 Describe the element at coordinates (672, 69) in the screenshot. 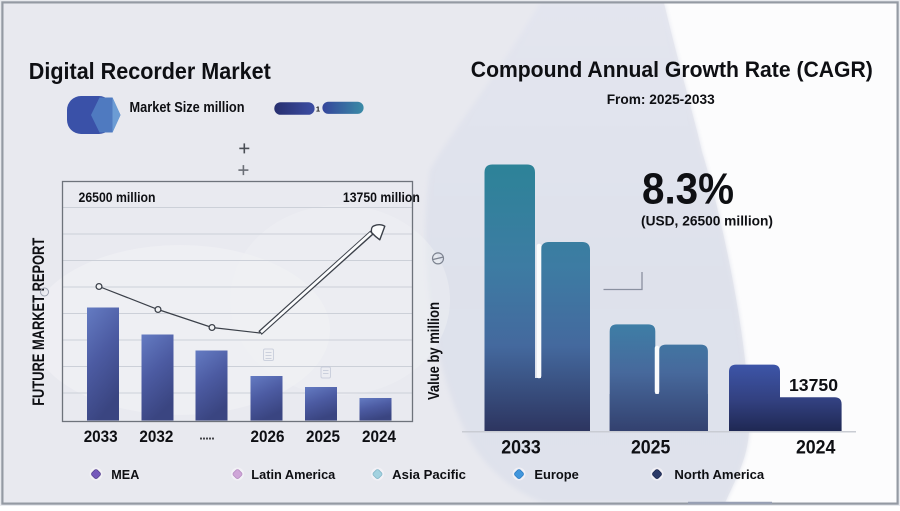

I see `svg-text:Compound Annual Growth Rate (C: Compound Annual Growth Rate (CAGR)` at that location.